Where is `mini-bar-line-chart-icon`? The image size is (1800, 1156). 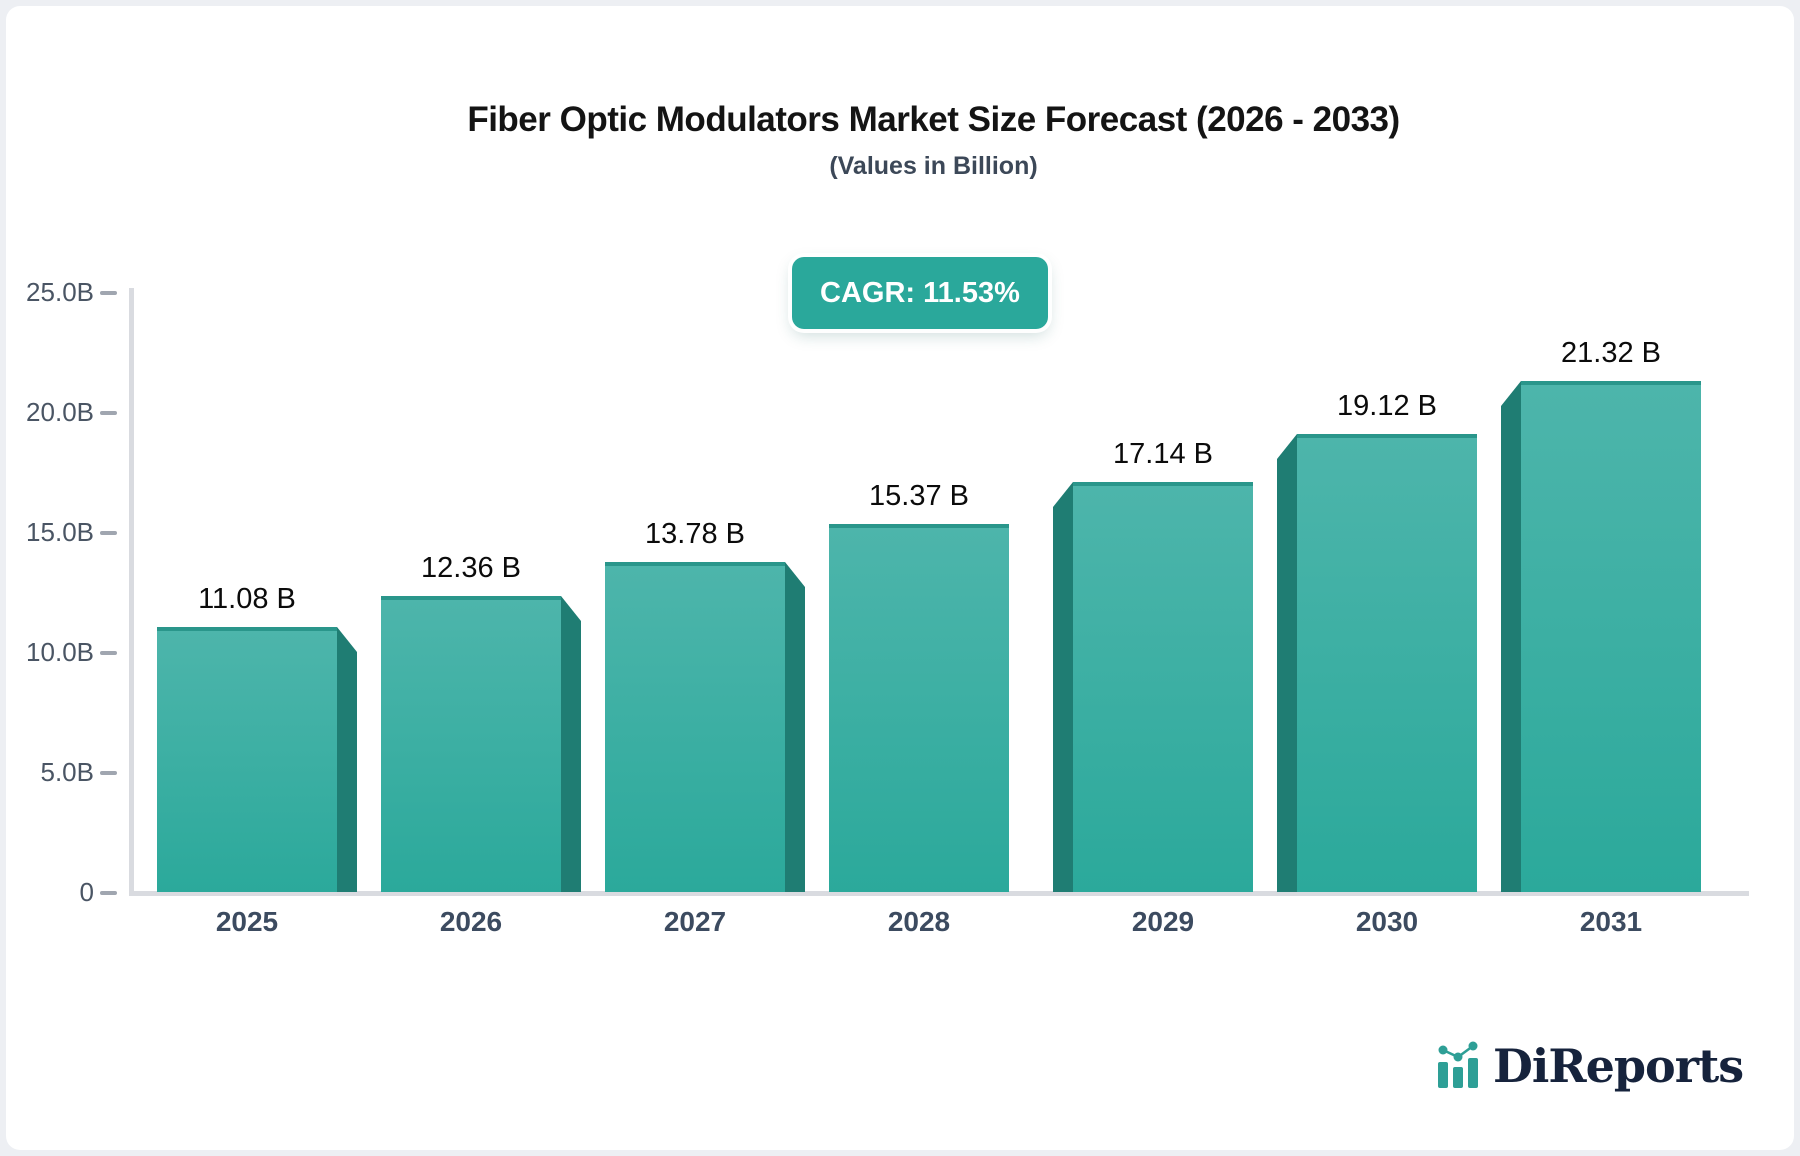 mini-bar-line-chart-icon is located at coordinates (1458, 1064).